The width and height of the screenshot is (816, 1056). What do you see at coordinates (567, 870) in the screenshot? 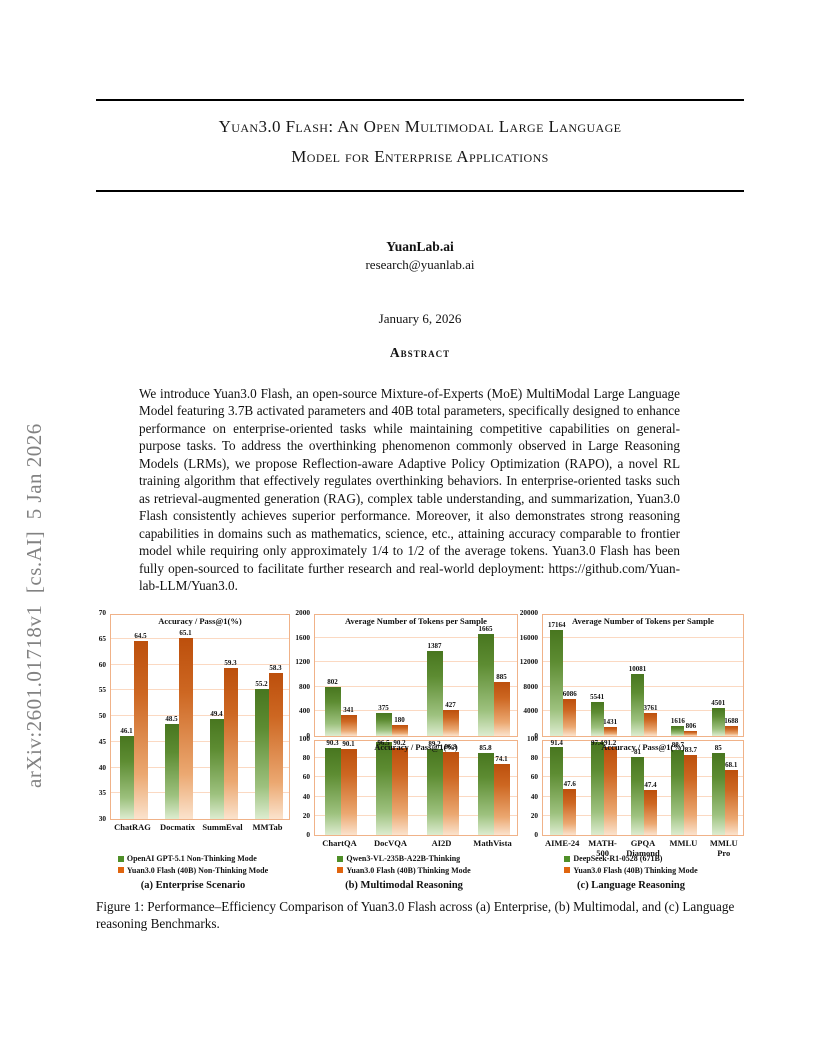
I see `legend-swatch-orange` at bounding box center [567, 870].